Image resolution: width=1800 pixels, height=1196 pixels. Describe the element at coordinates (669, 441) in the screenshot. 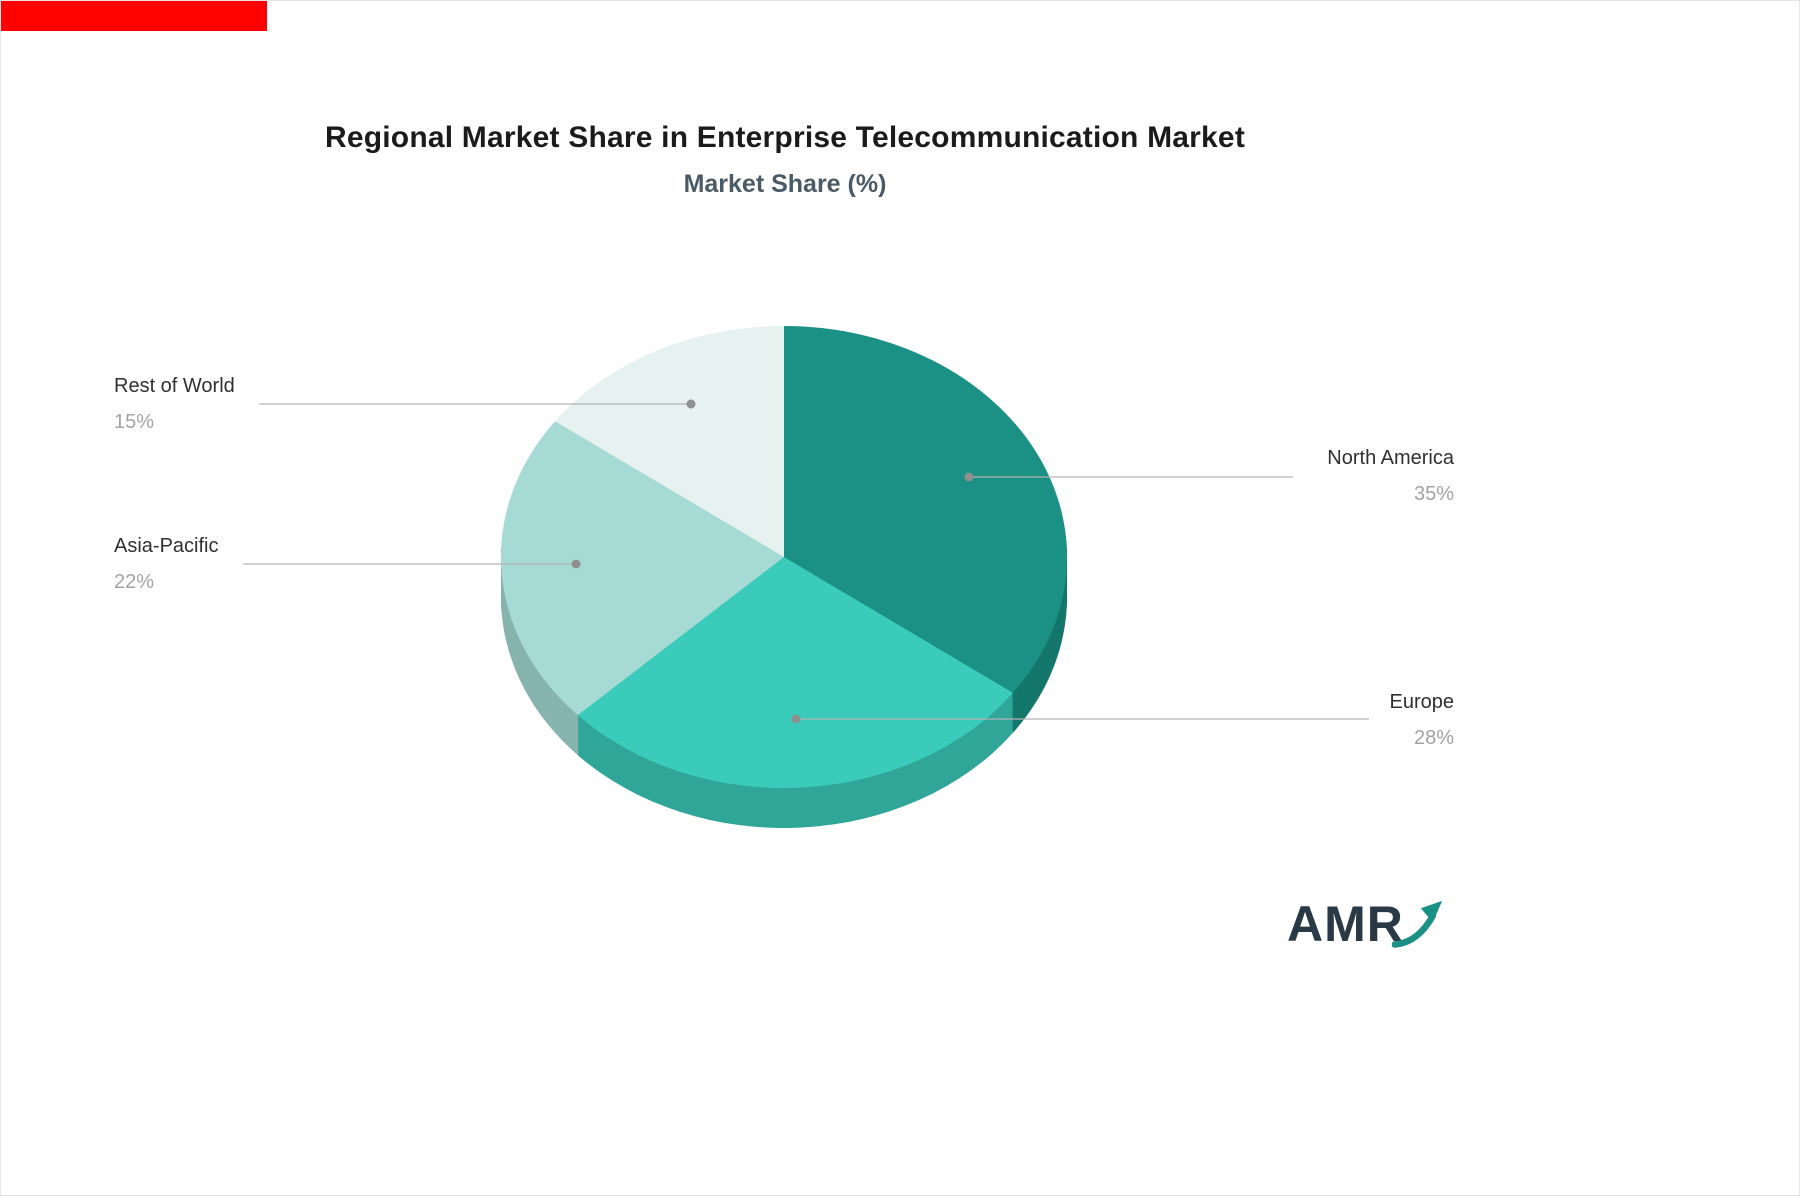

I see `pie-slice-rest-of-world` at that location.